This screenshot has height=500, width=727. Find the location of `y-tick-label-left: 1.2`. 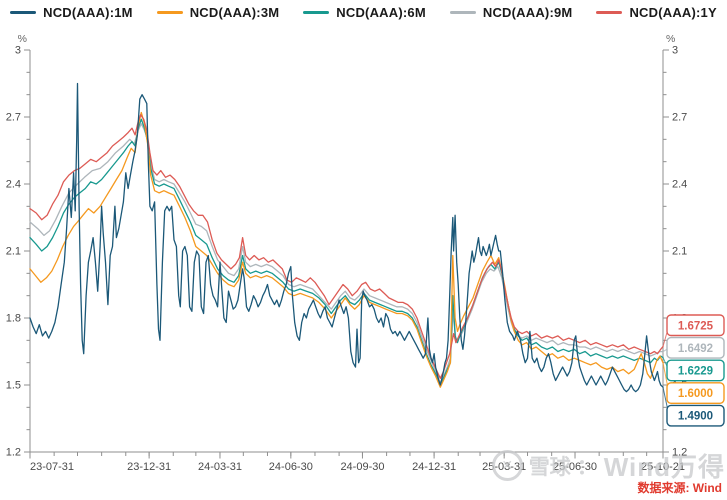

y-tick-label-left: 1.2 is located at coordinates (13, 453).